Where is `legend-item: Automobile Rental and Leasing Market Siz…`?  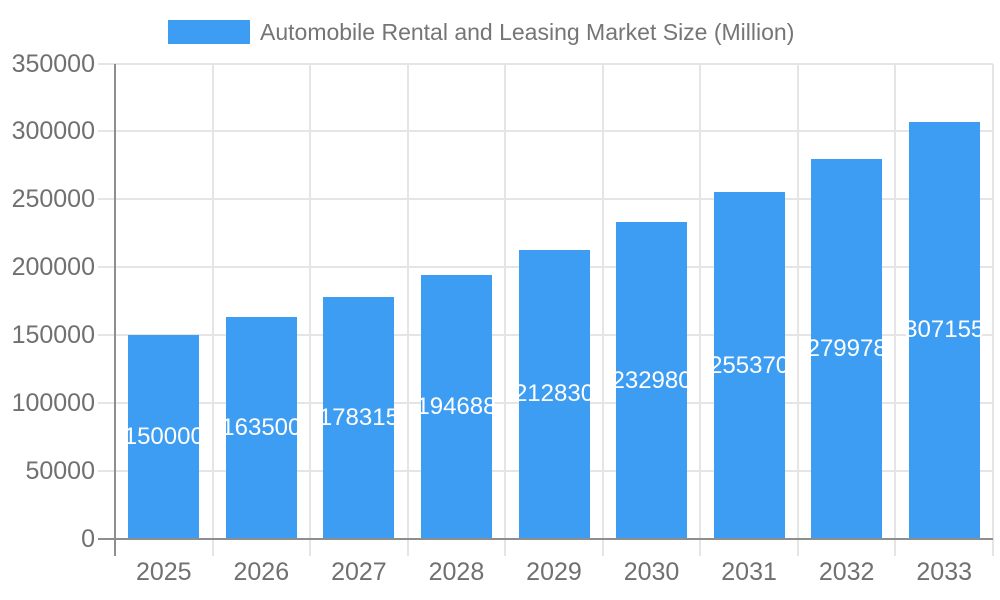
legend-item: Automobile Rental and Leasing Market Siz… is located at coordinates (481, 32).